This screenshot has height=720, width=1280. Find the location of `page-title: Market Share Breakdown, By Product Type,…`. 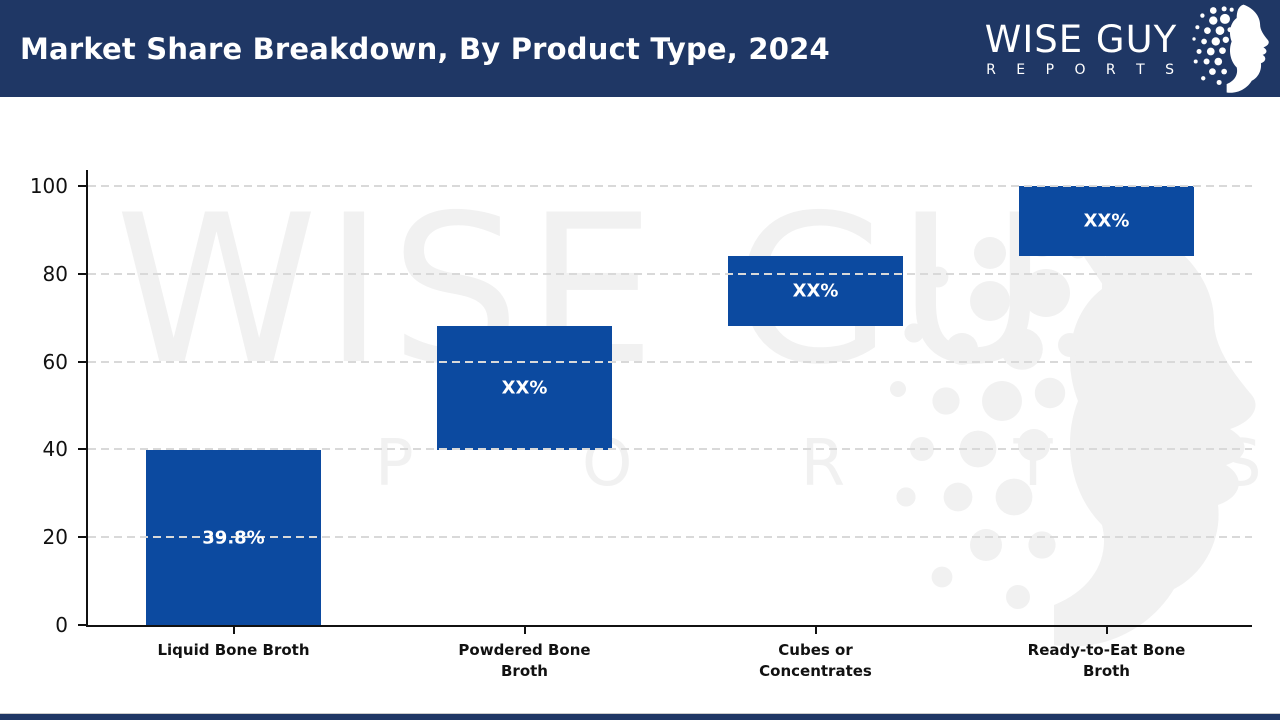

page-title: Market Share Breakdown, By Product Type,… is located at coordinates (425, 48).